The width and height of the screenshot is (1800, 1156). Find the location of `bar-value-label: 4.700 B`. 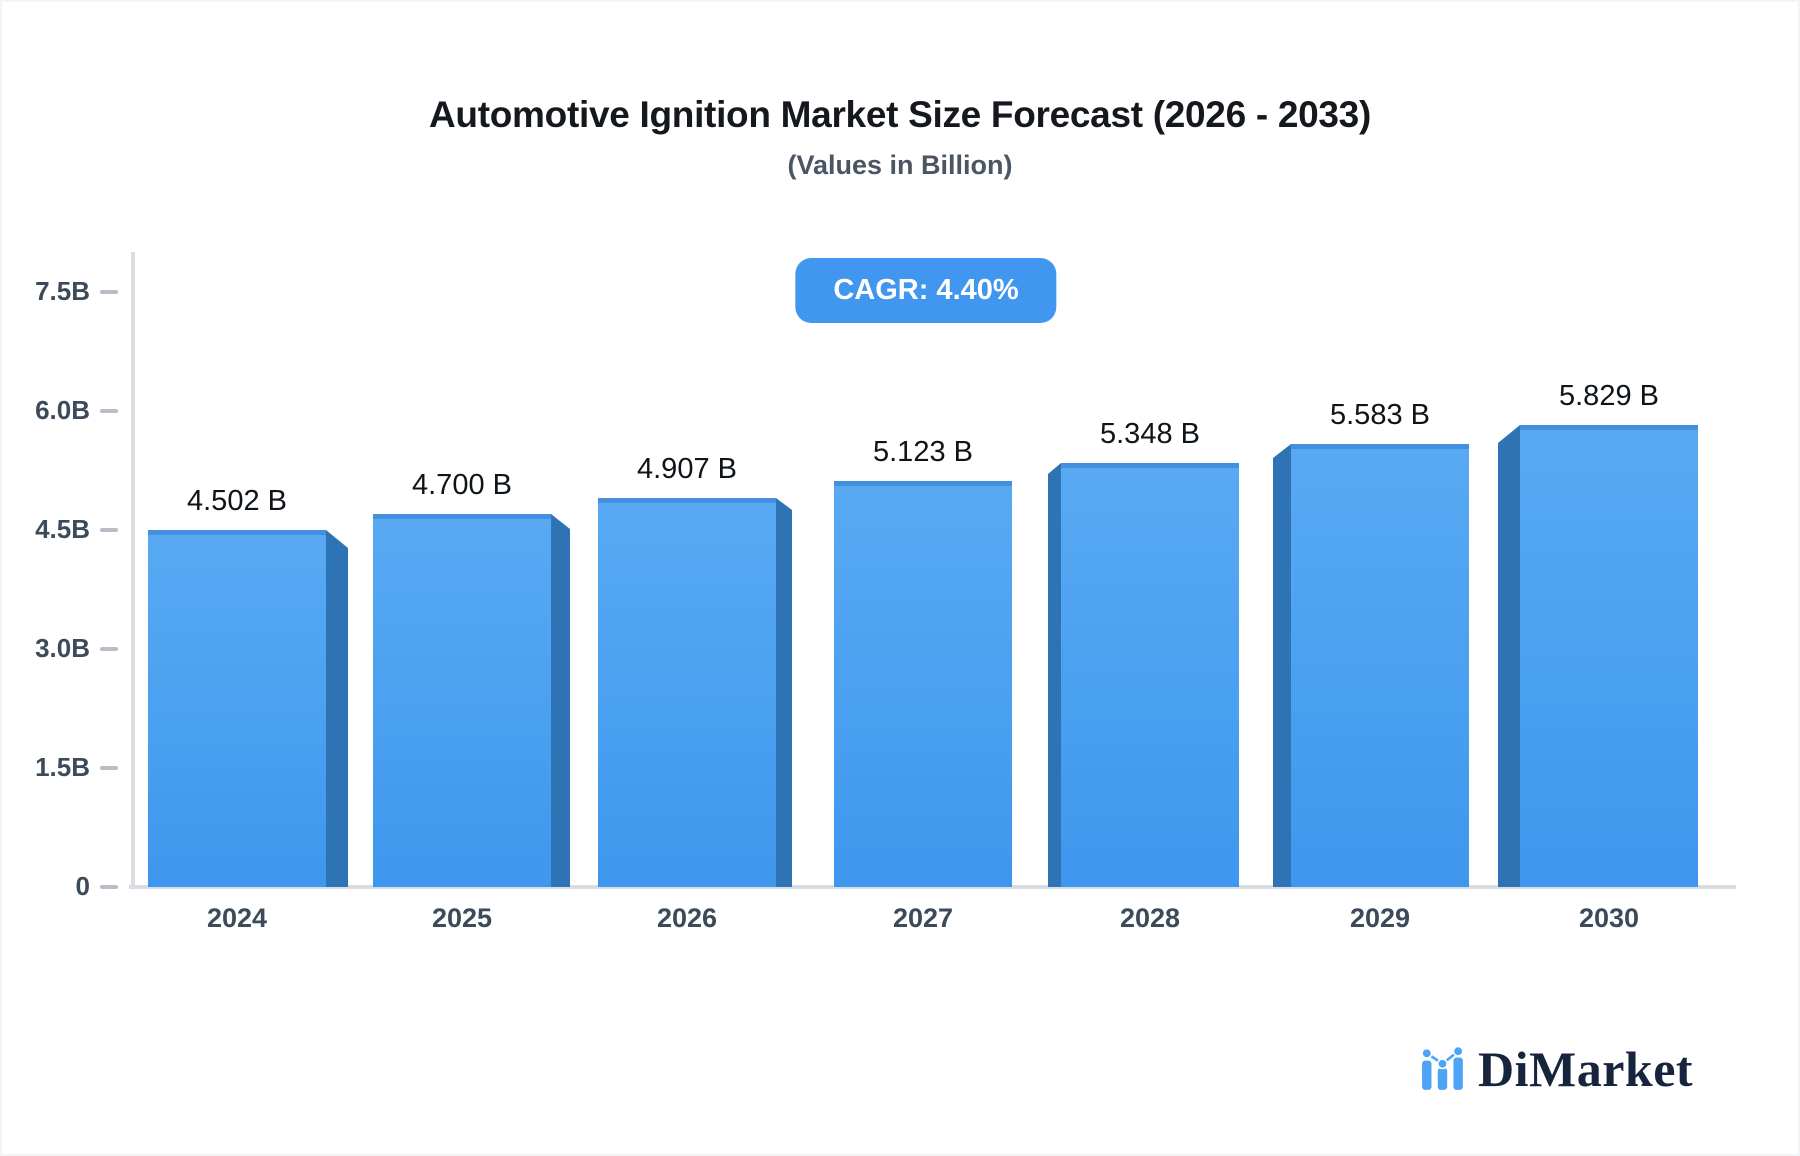

bar-value-label: 4.700 B is located at coordinates (462, 485).